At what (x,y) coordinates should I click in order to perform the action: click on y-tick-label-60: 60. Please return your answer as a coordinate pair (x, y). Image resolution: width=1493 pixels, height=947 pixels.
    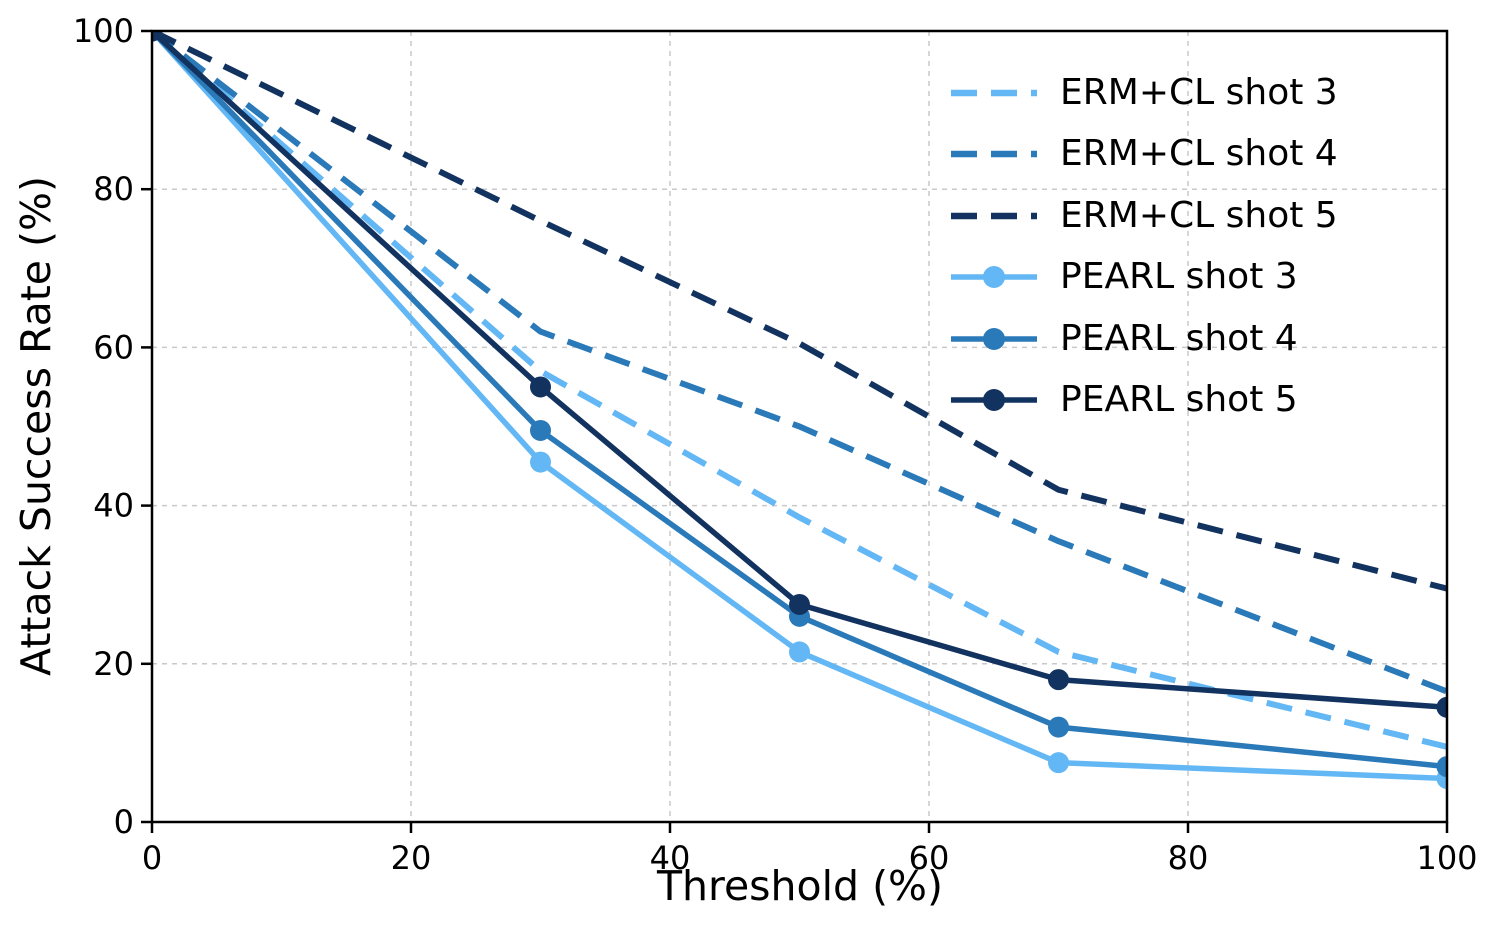
    Looking at the image, I should click on (113, 347).